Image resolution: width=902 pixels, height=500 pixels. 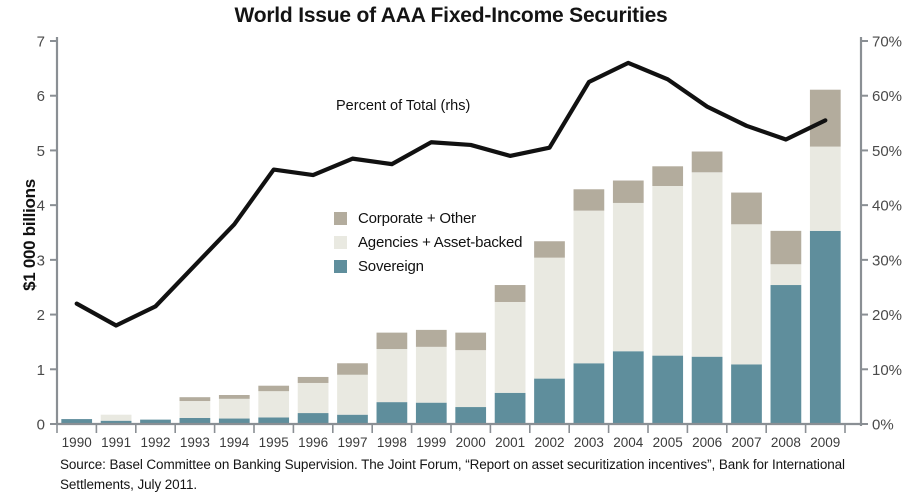 I want to click on x-tick-label: 2009, so click(x=825, y=442).